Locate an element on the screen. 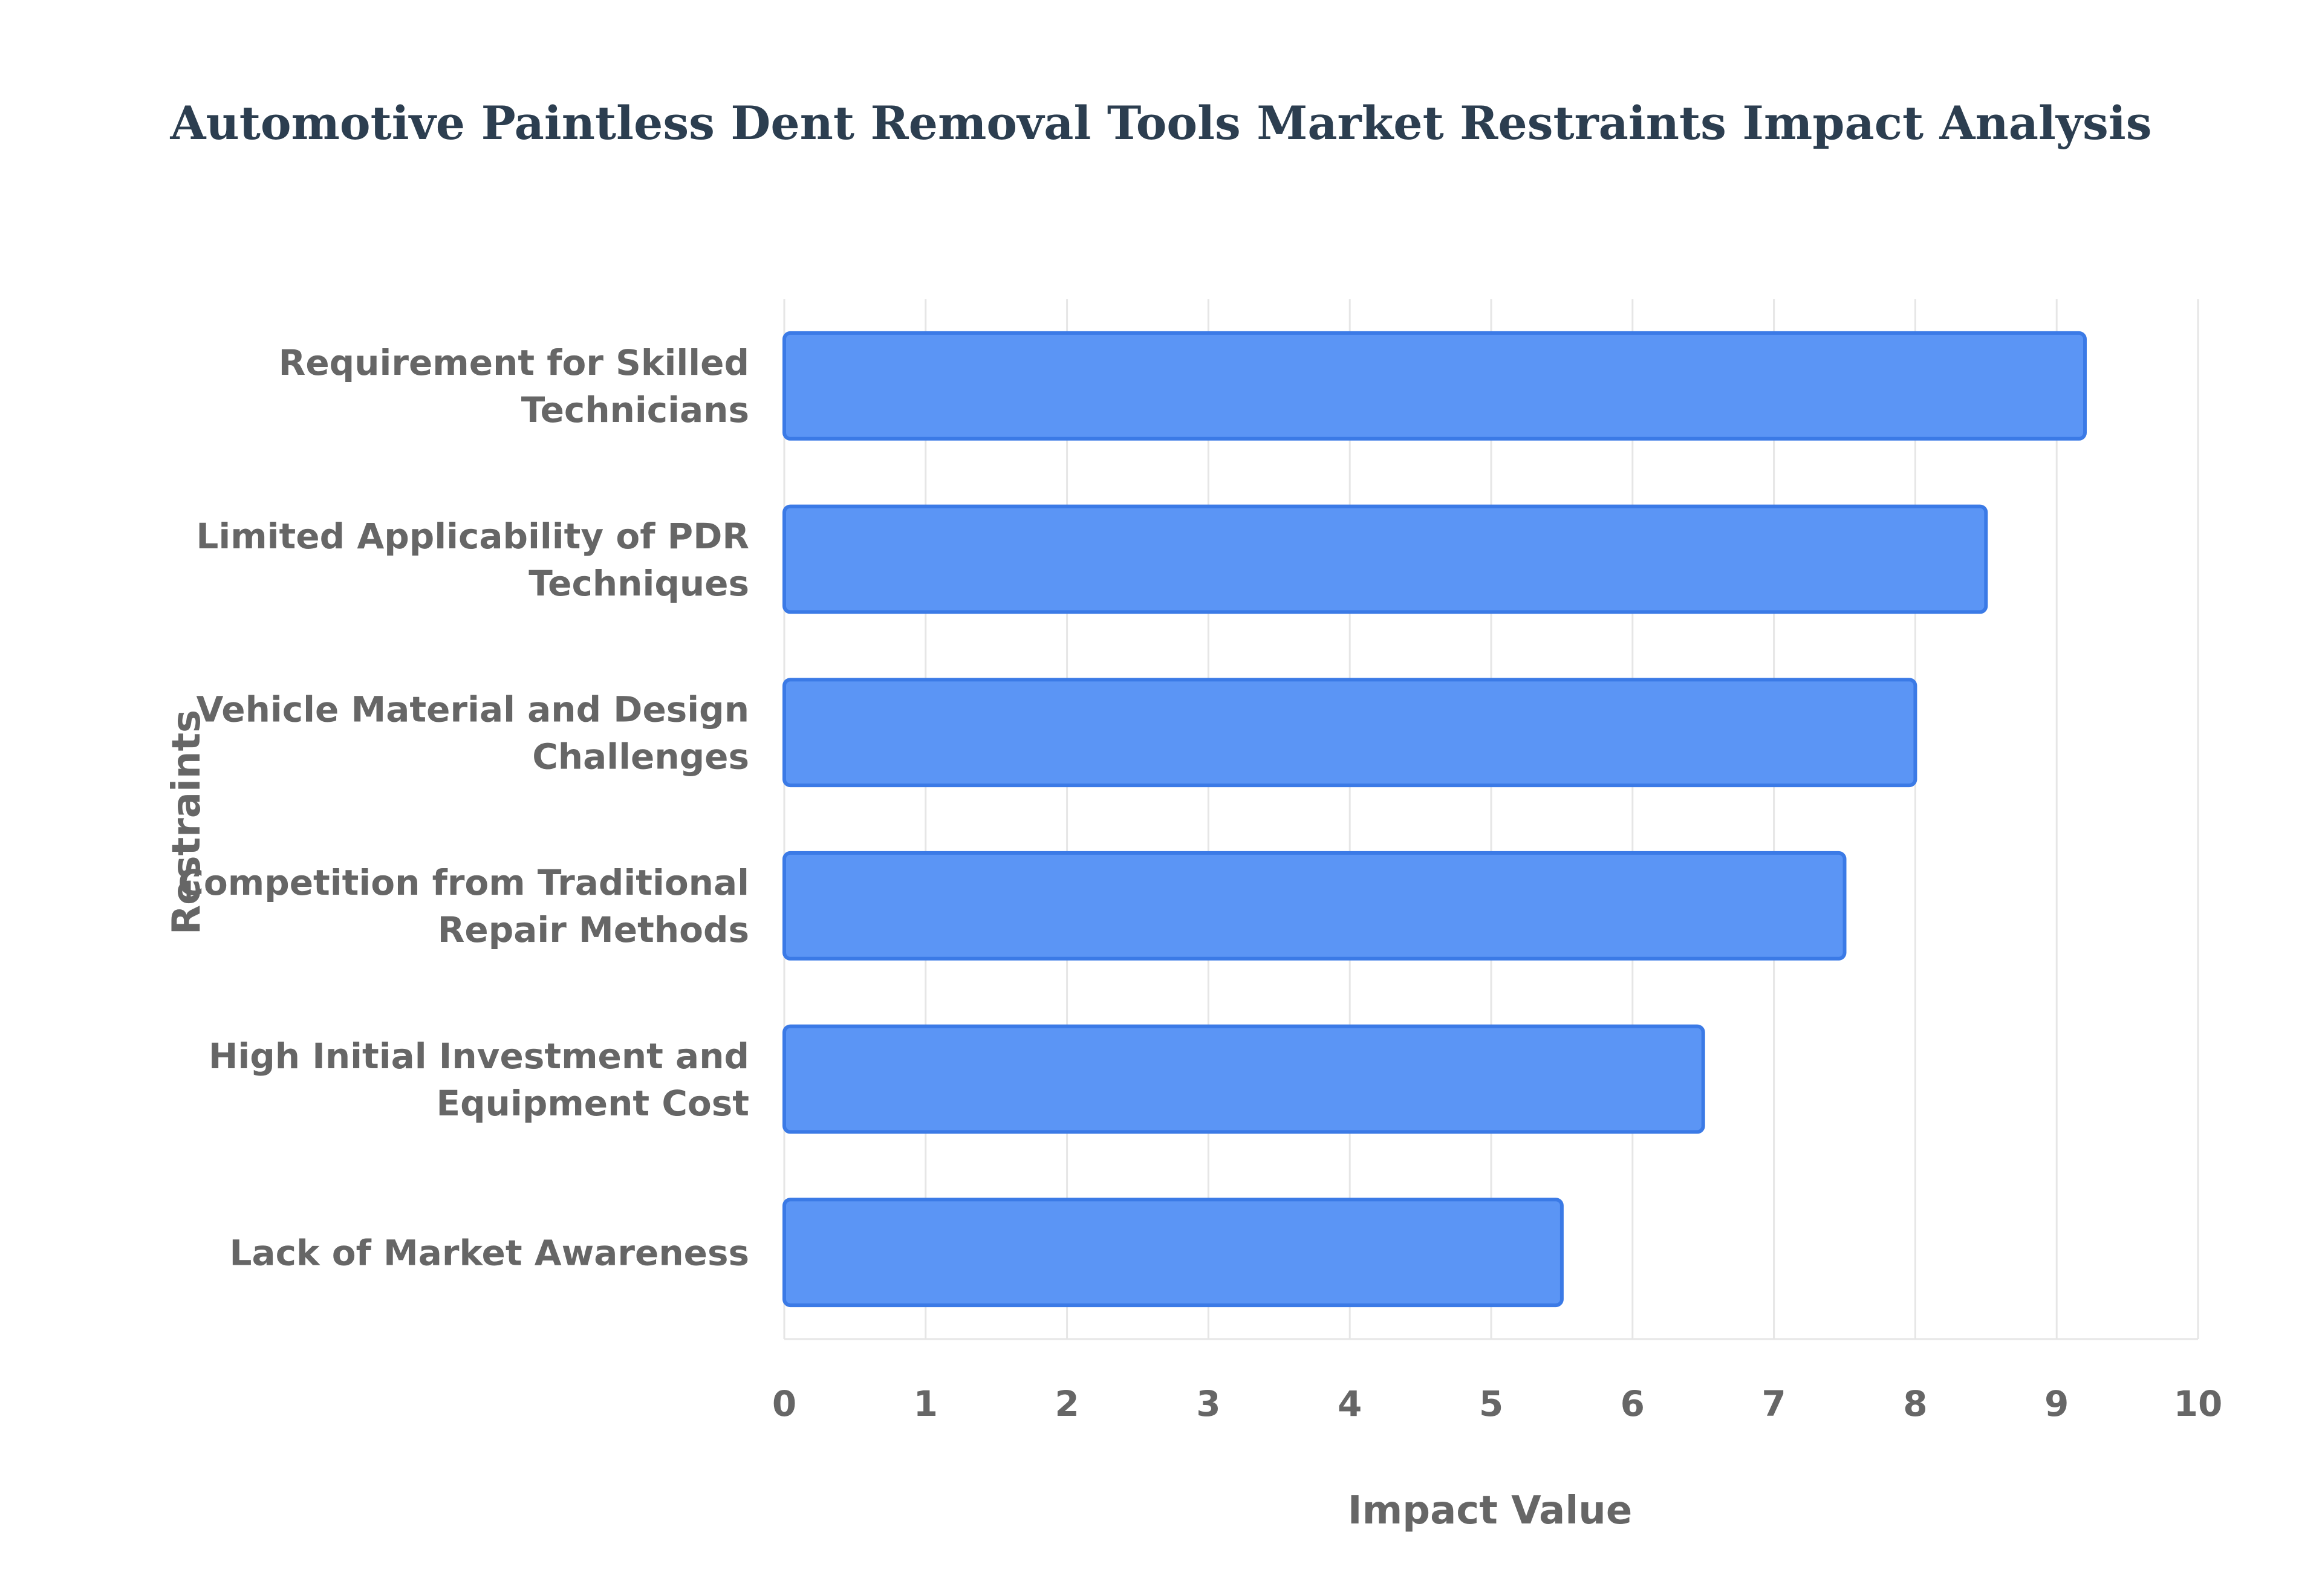  y-tick-label-line: Repair Methods is located at coordinates (593, 929).